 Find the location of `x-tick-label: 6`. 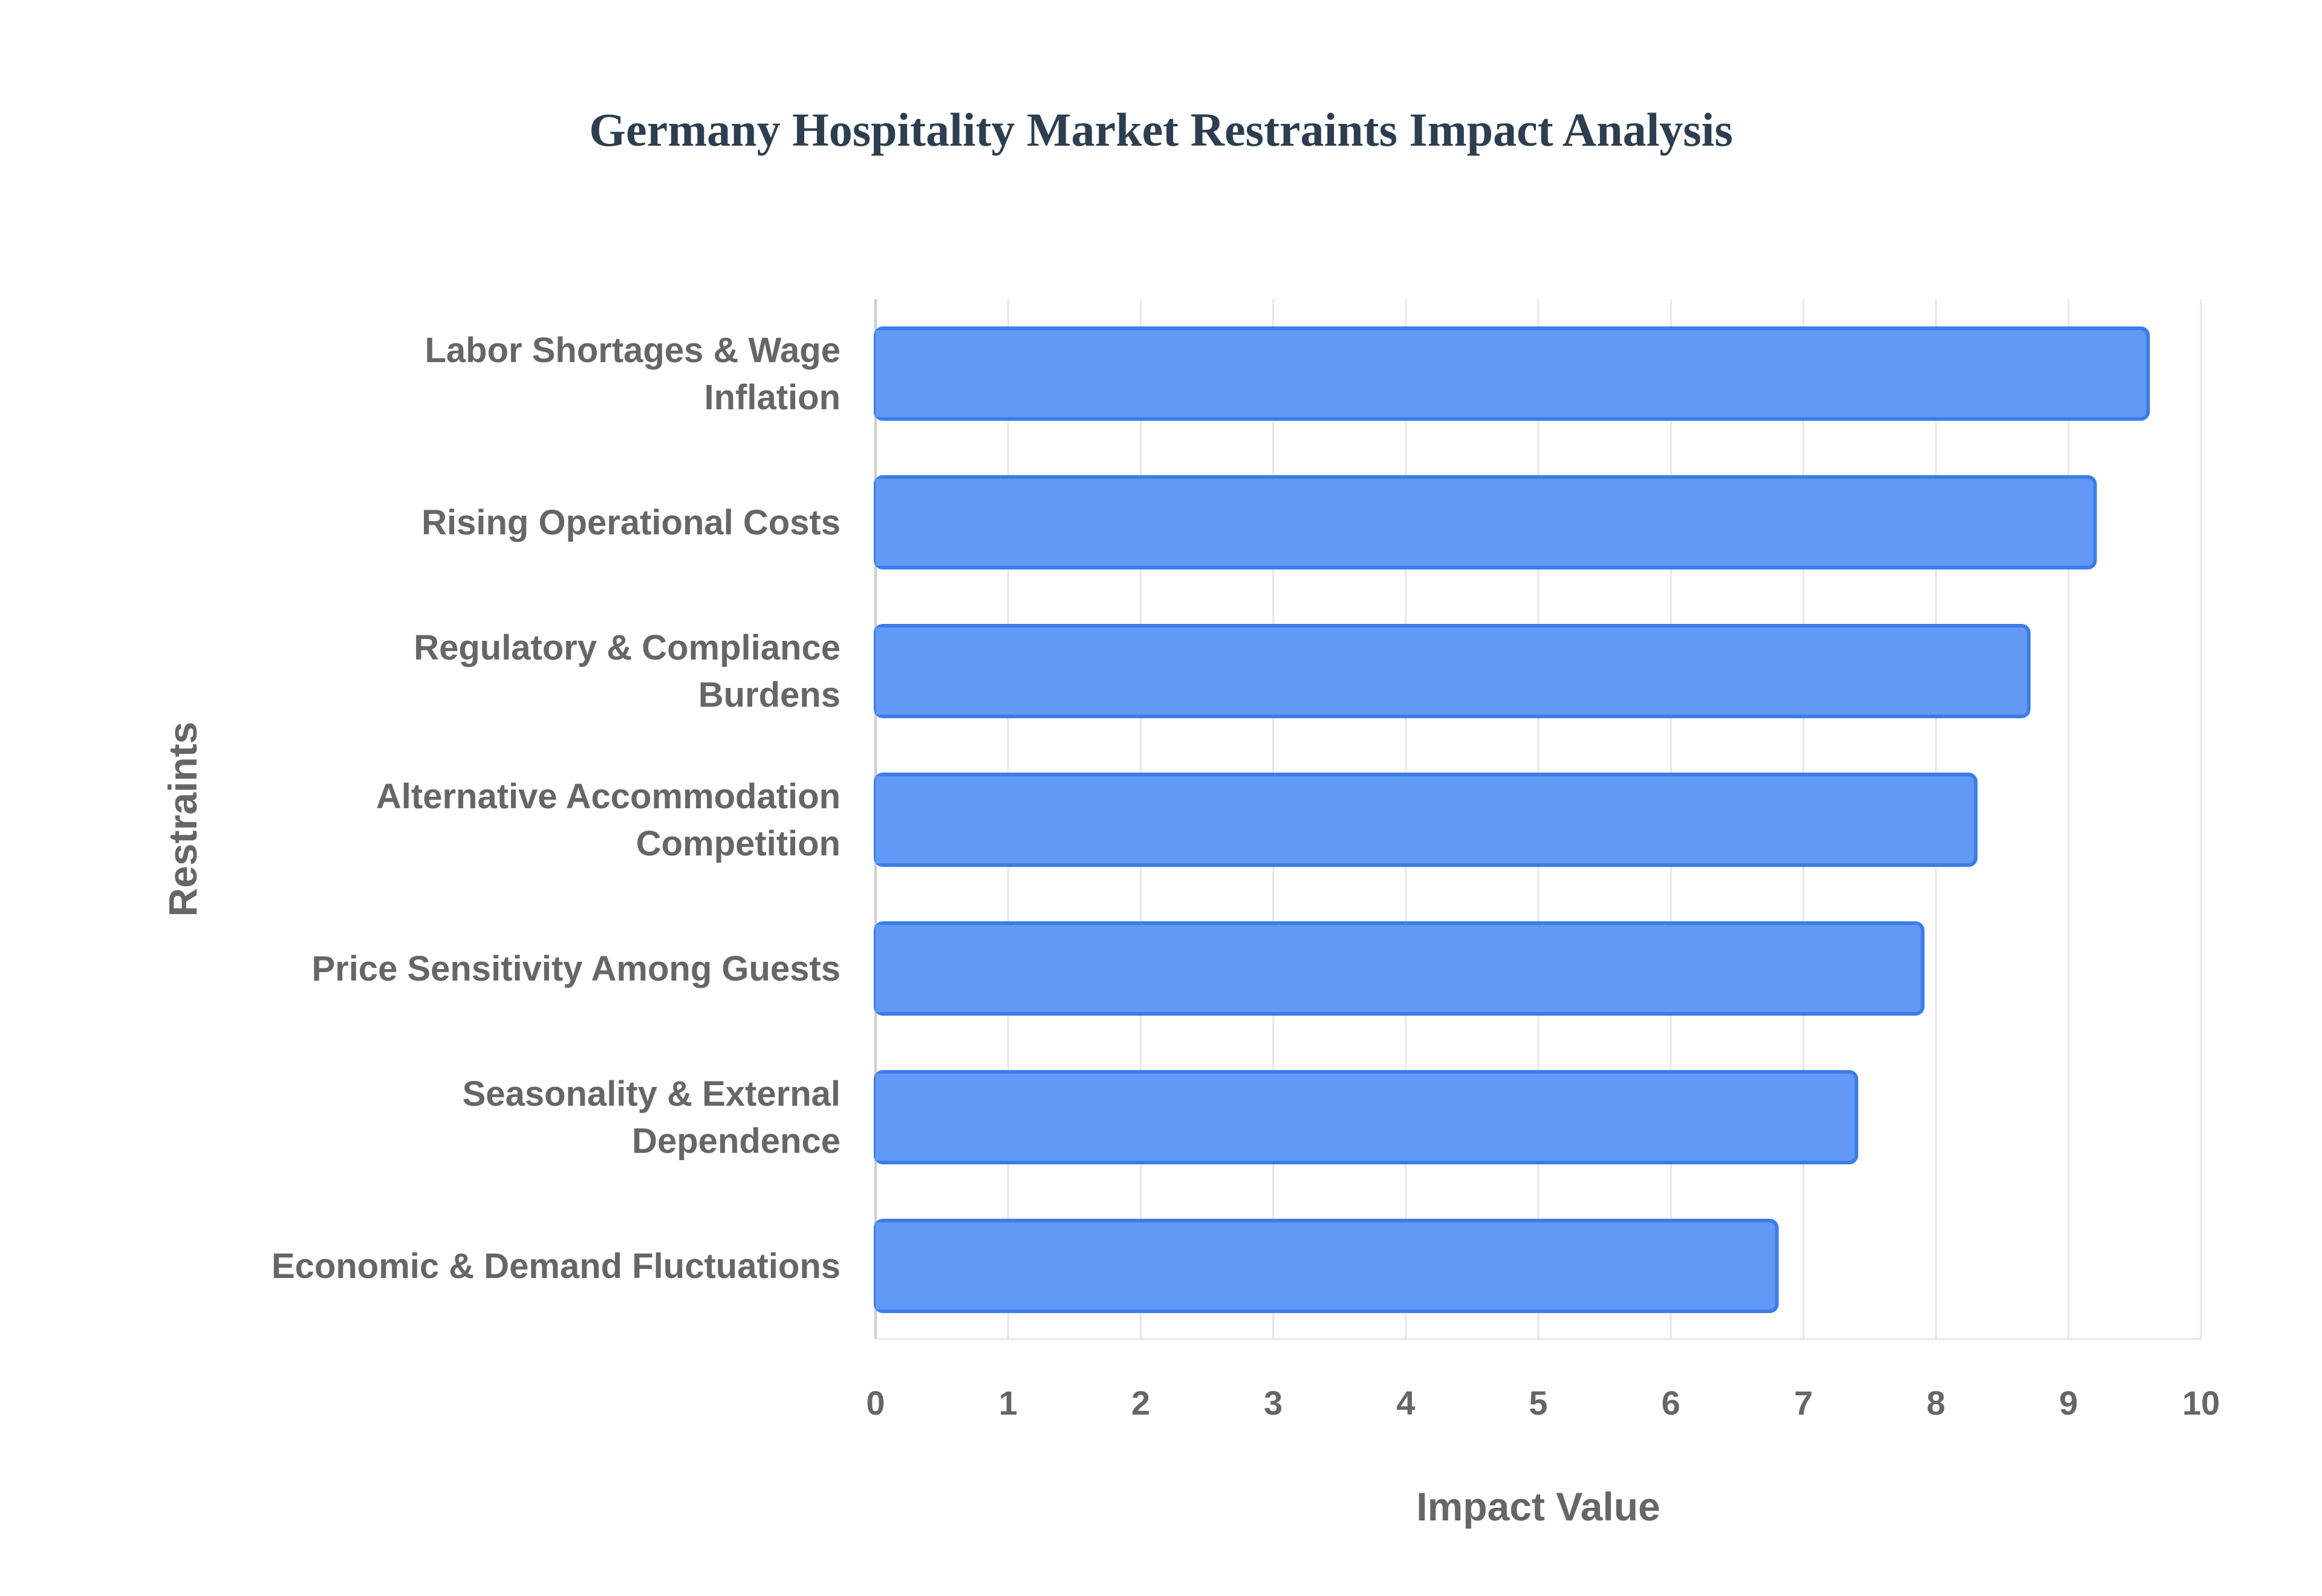

x-tick-label: 6 is located at coordinates (1671, 1403).